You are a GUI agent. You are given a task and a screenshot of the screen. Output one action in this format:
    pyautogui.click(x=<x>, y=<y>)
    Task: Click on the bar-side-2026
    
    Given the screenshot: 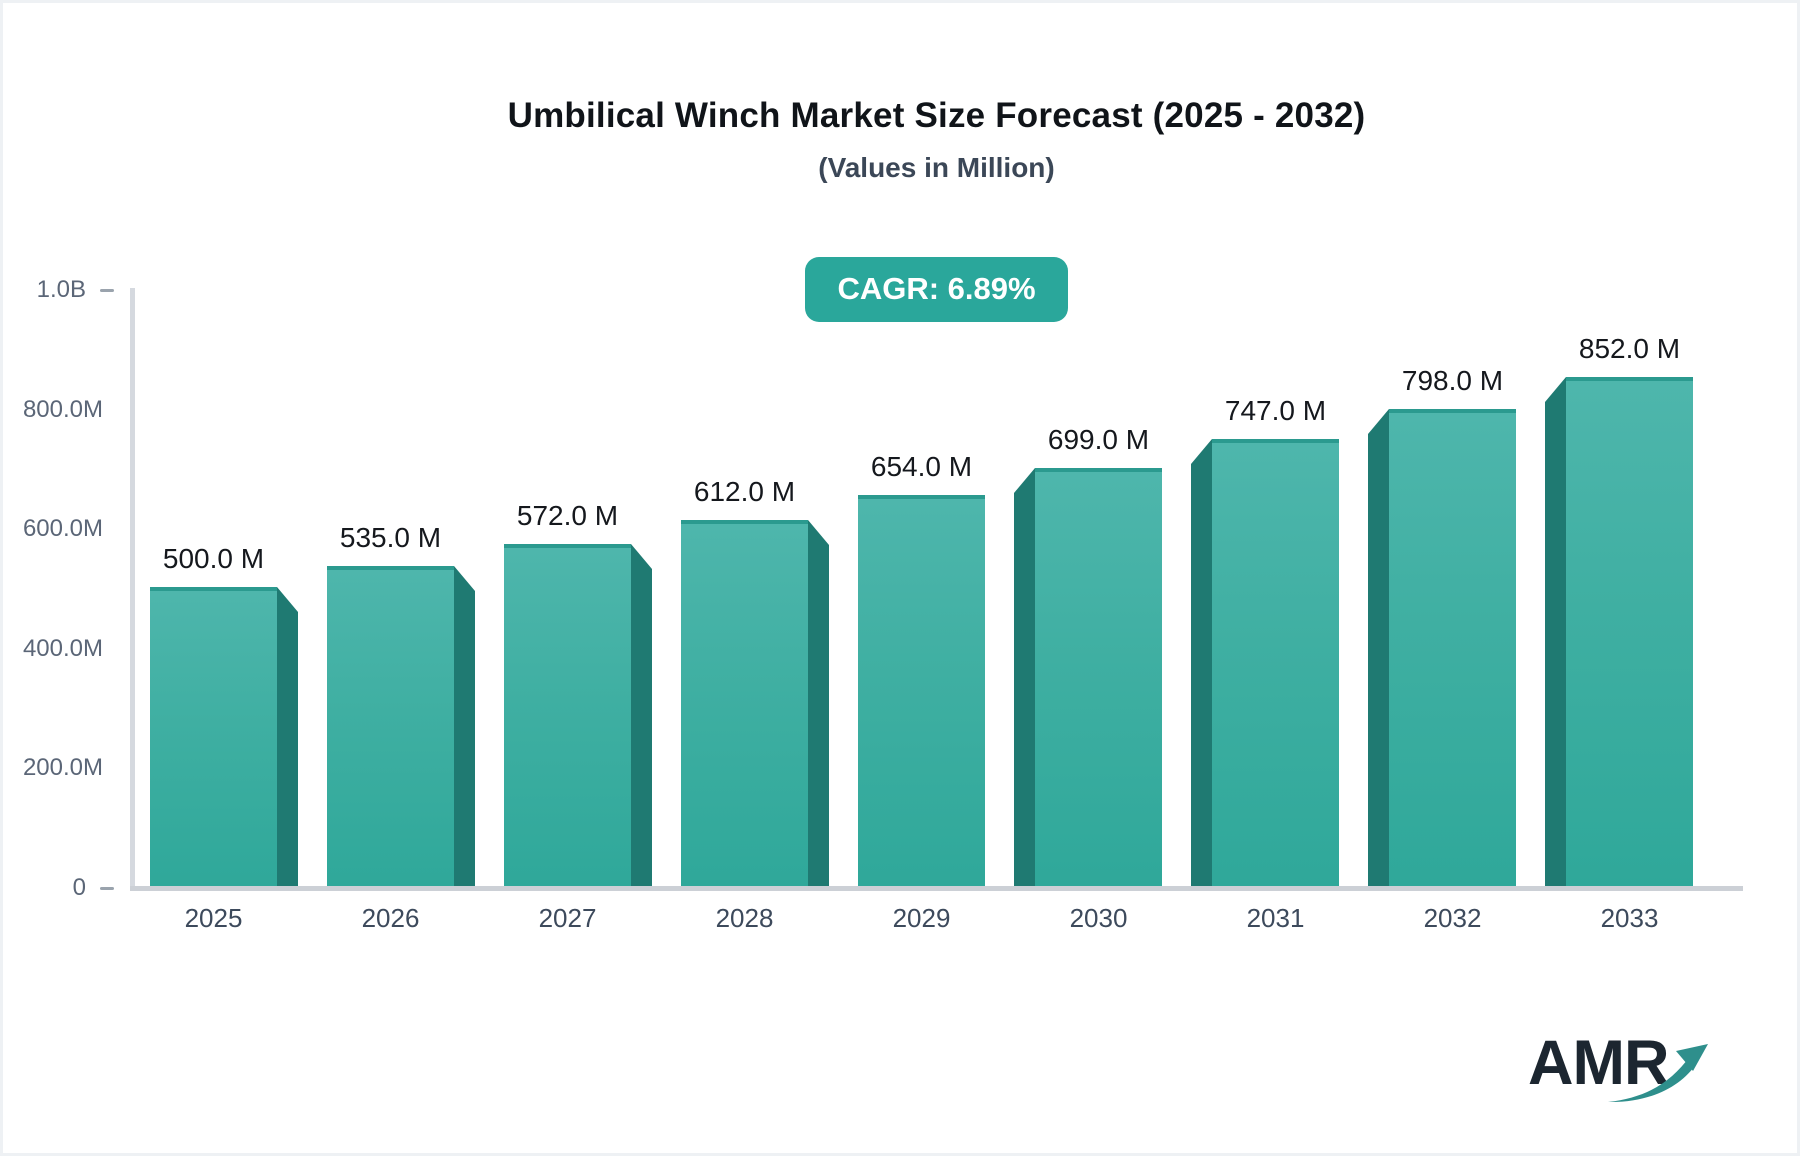 What is the action you would take?
    pyautogui.click(x=464, y=726)
    